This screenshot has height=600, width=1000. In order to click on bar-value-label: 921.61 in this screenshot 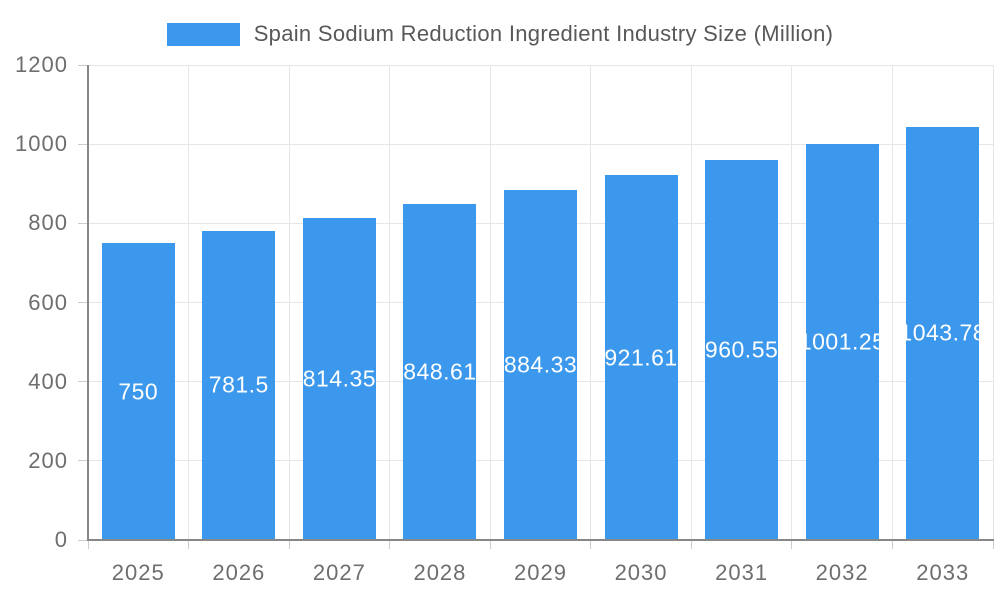, I will do `click(641, 357)`.